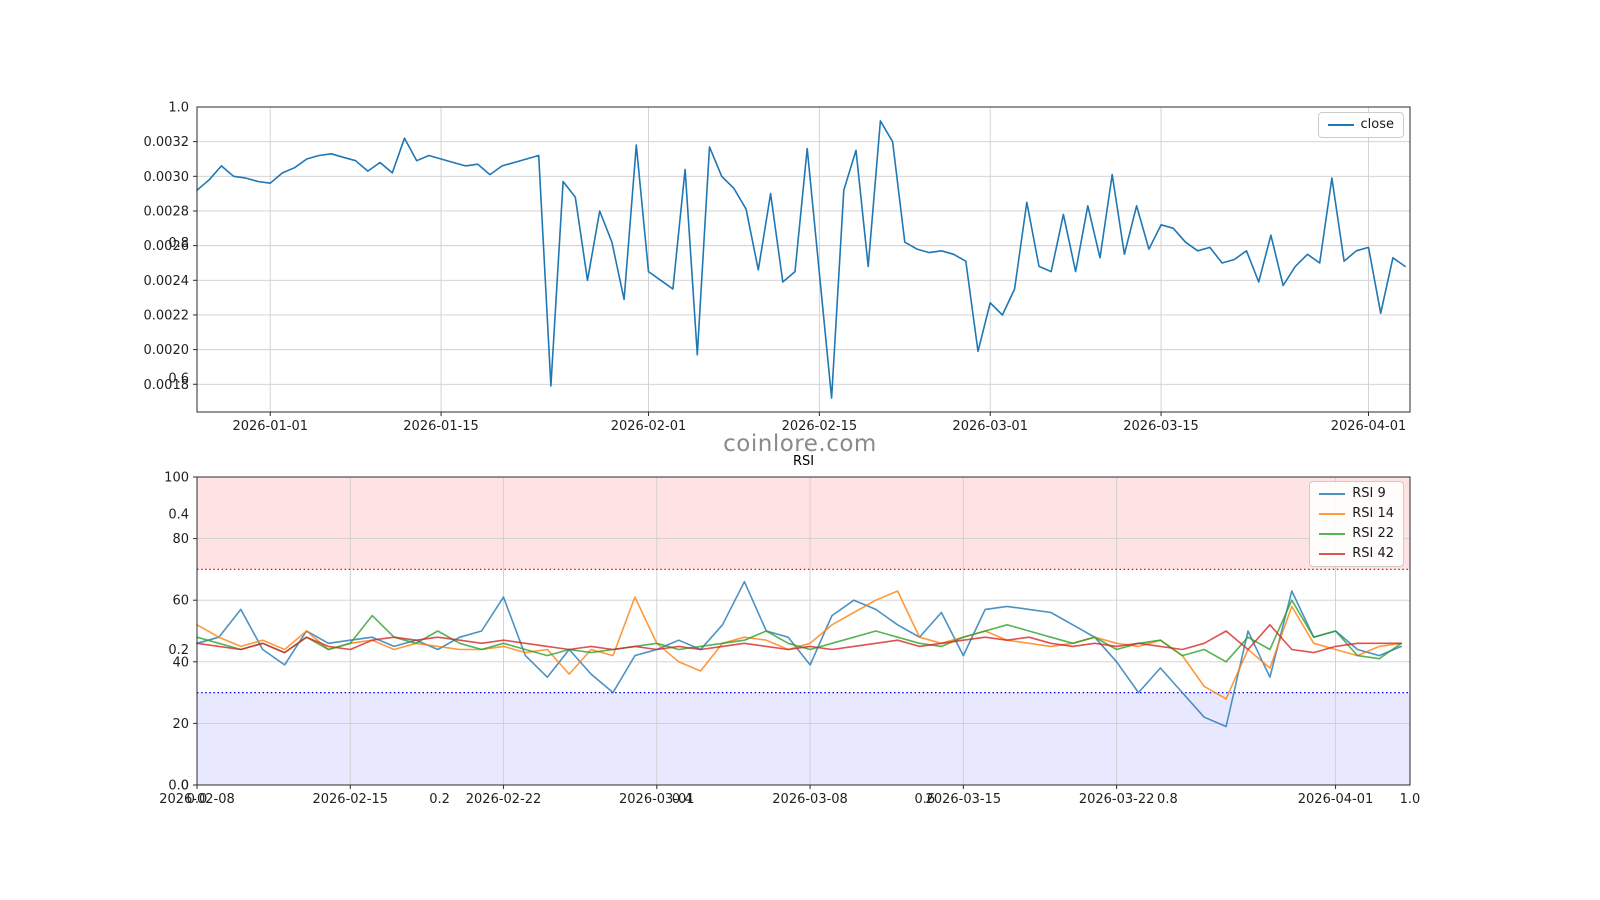 The width and height of the screenshot is (1600, 900). I want to click on legend-entry: RSI 9, so click(1356, 494).